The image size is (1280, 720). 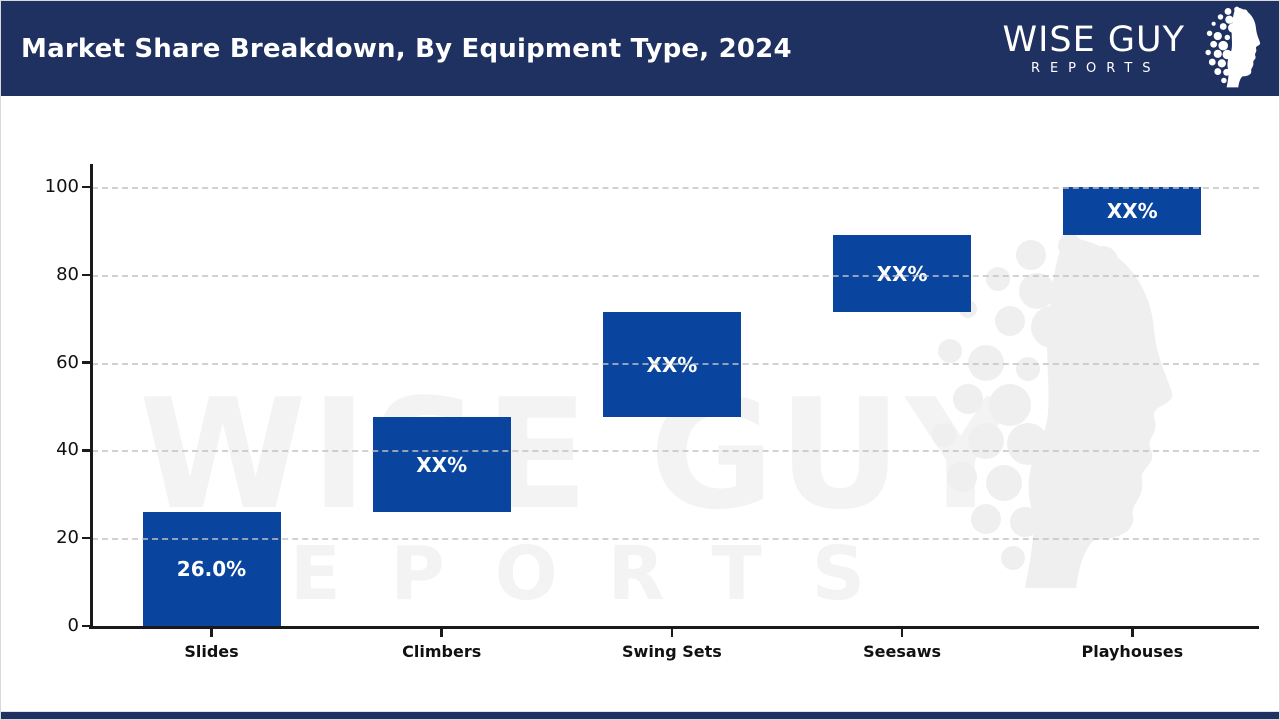 What do you see at coordinates (1228, 49) in the screenshot?
I see `logo-head-icon` at bounding box center [1228, 49].